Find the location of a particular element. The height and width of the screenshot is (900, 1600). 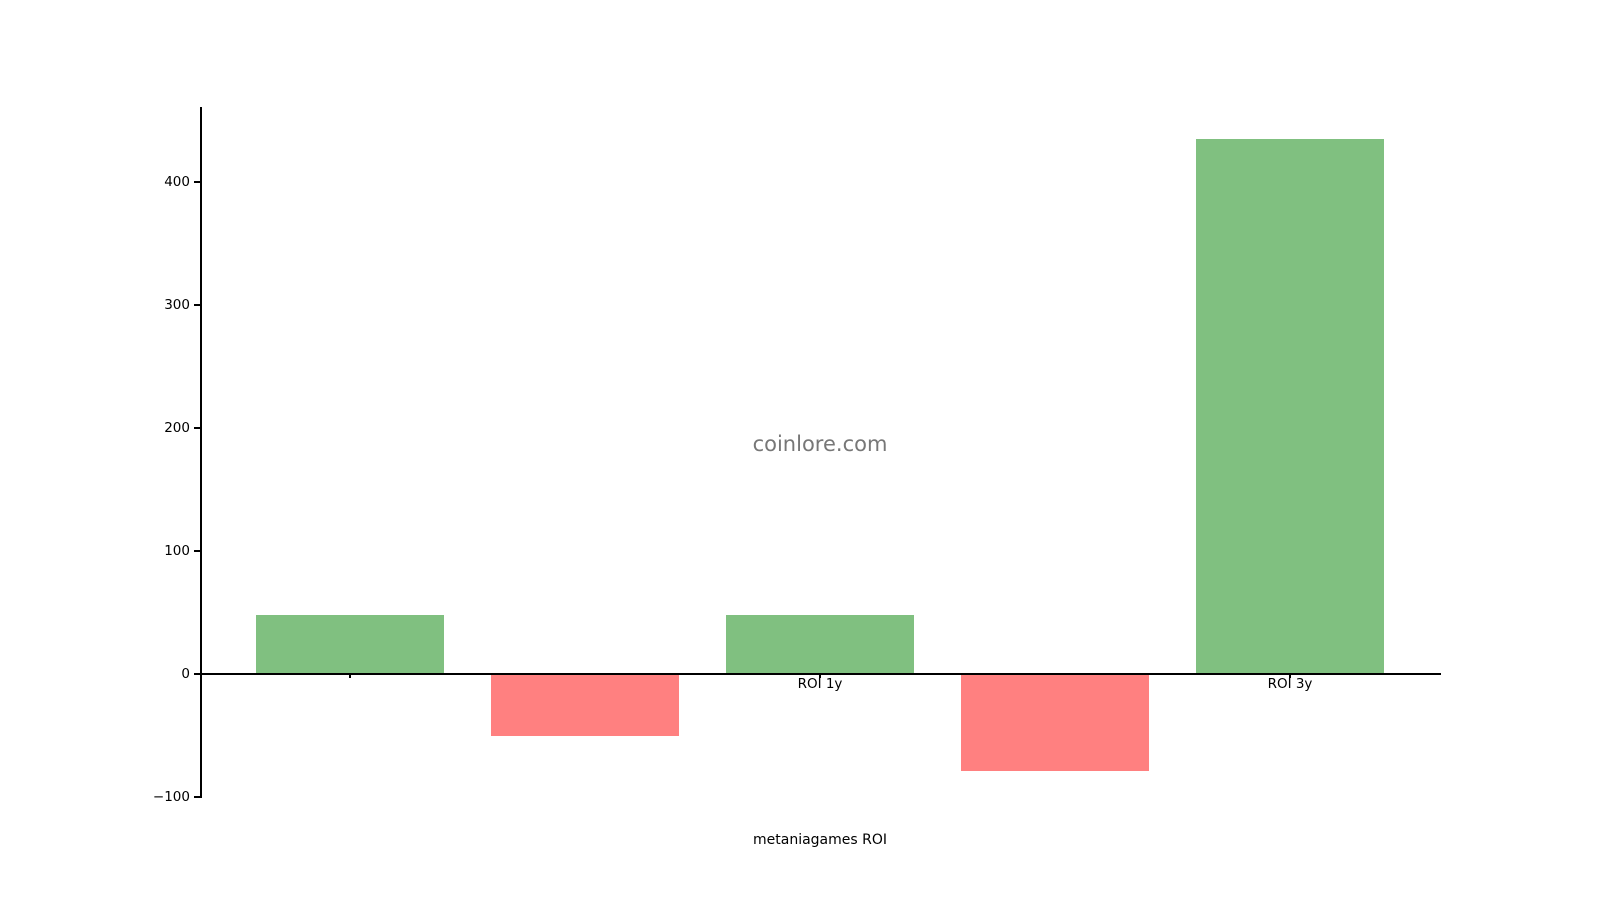

y-tick-label: −100 is located at coordinates (171, 797).